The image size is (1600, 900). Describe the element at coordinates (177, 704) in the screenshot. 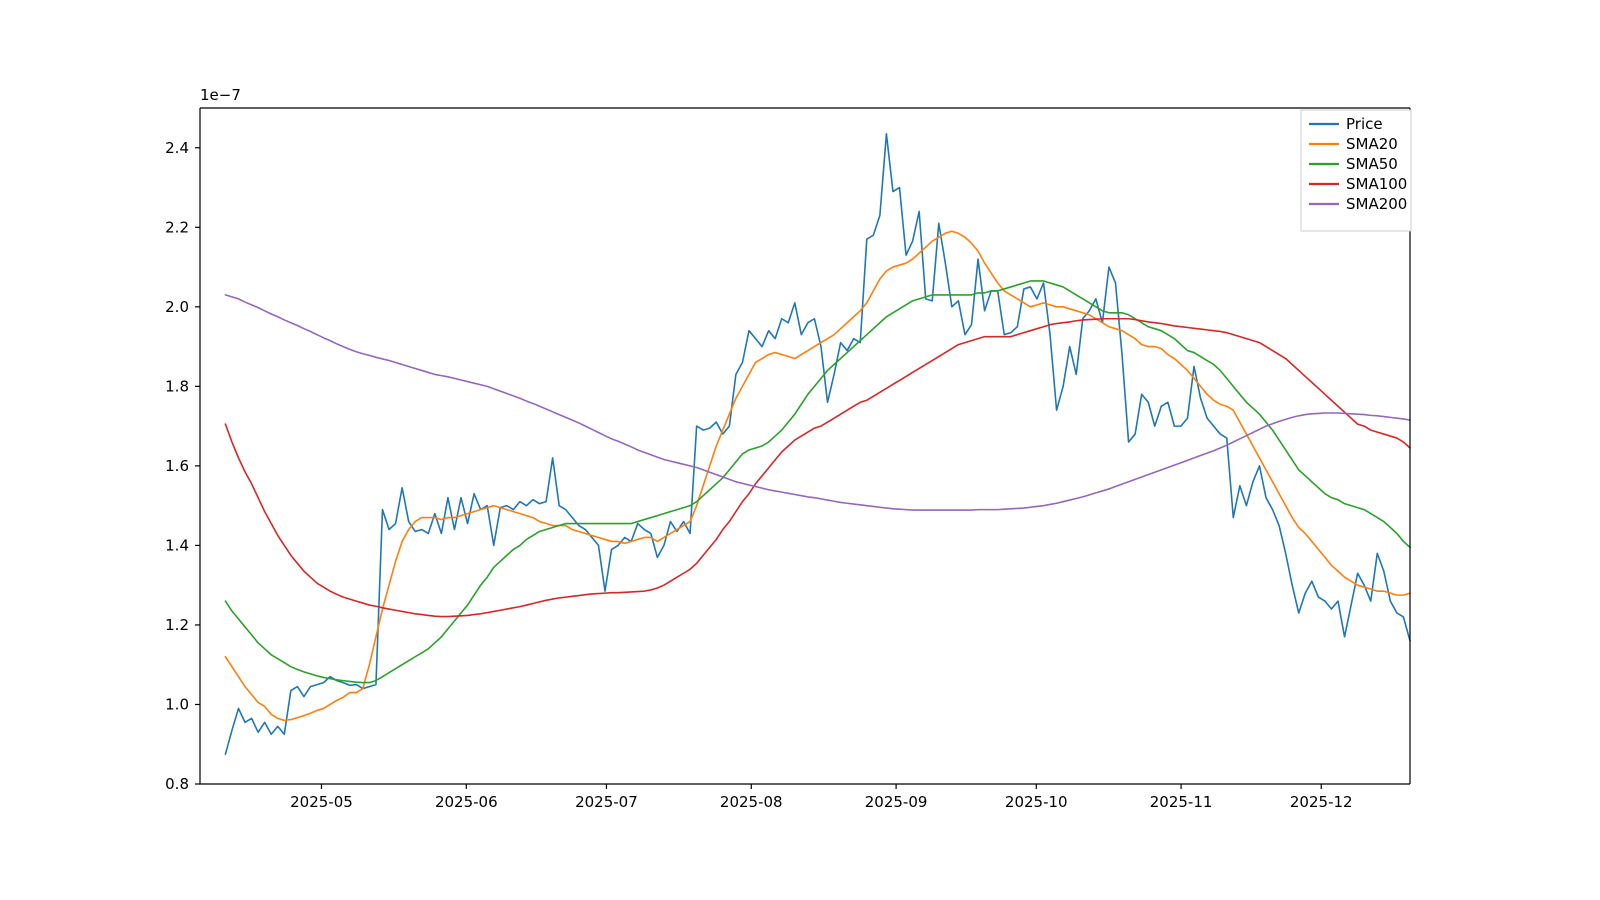

I see `y-tick-label: 1.0` at that location.